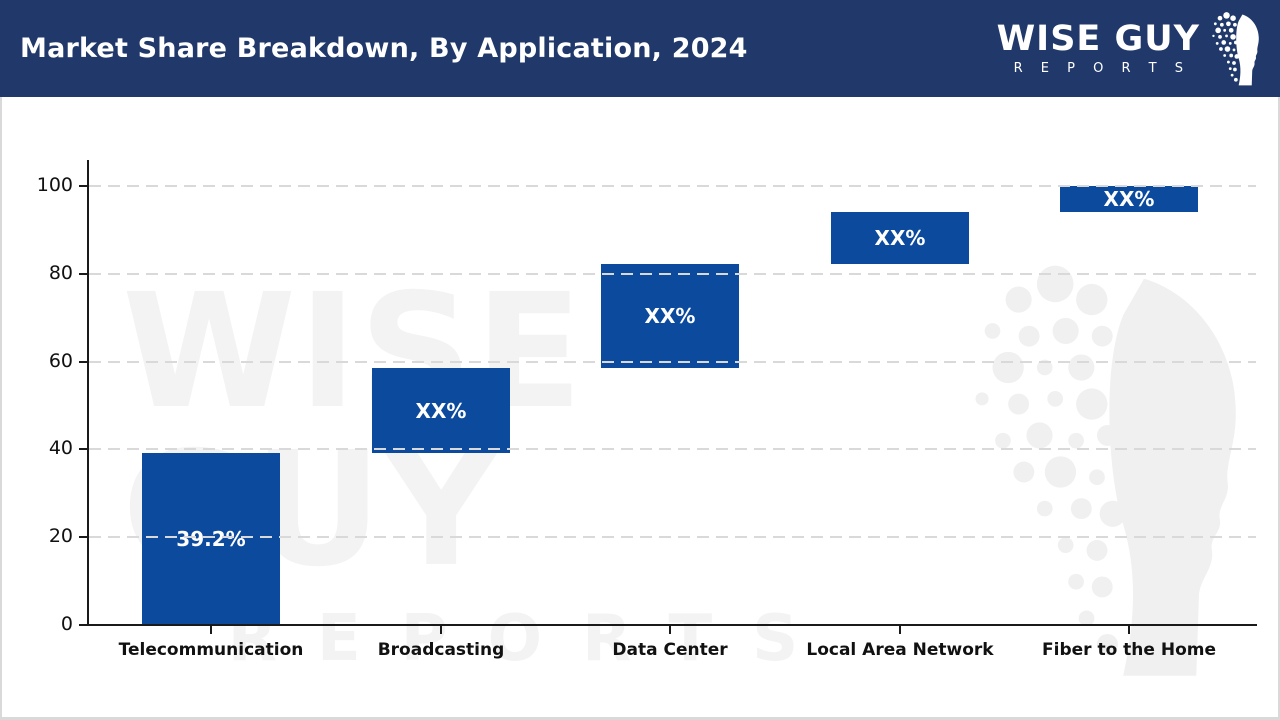 This screenshot has width=1280, height=720. Describe the element at coordinates (88, 393) in the screenshot. I see `y-axis-line` at that location.